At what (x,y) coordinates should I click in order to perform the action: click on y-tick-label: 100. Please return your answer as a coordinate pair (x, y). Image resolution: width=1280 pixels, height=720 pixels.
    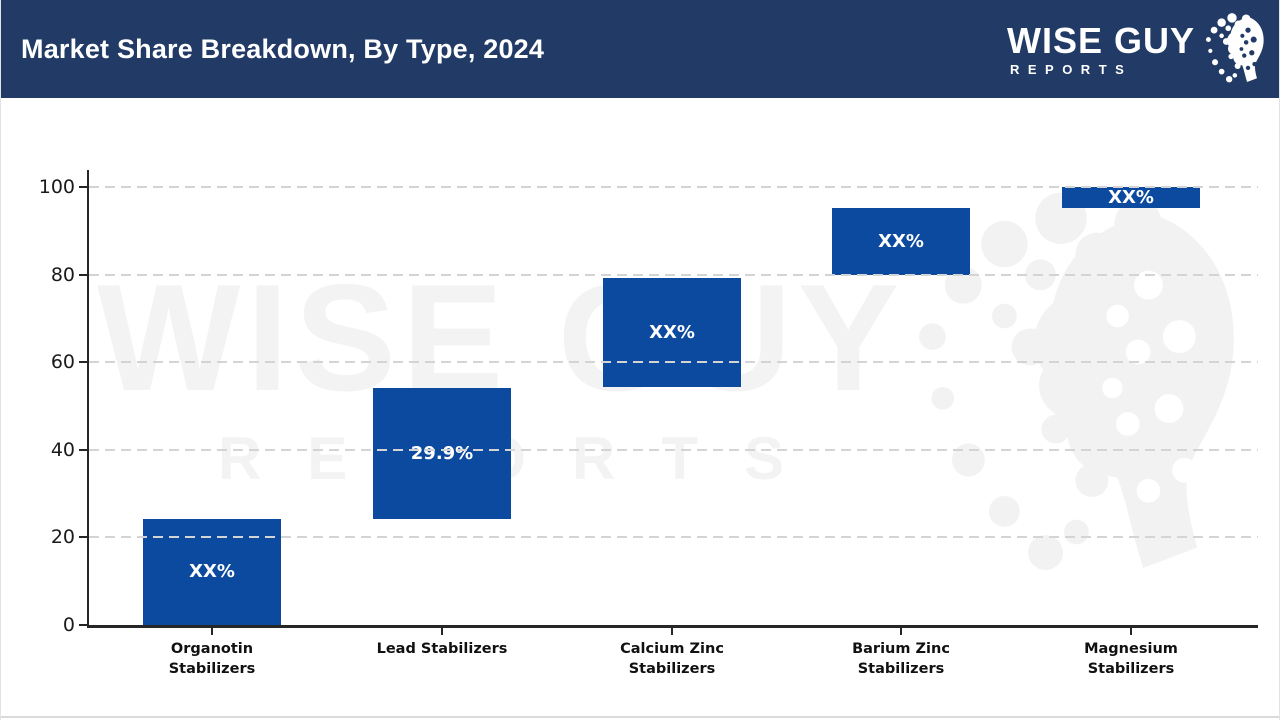
    Looking at the image, I should click on (56, 187).